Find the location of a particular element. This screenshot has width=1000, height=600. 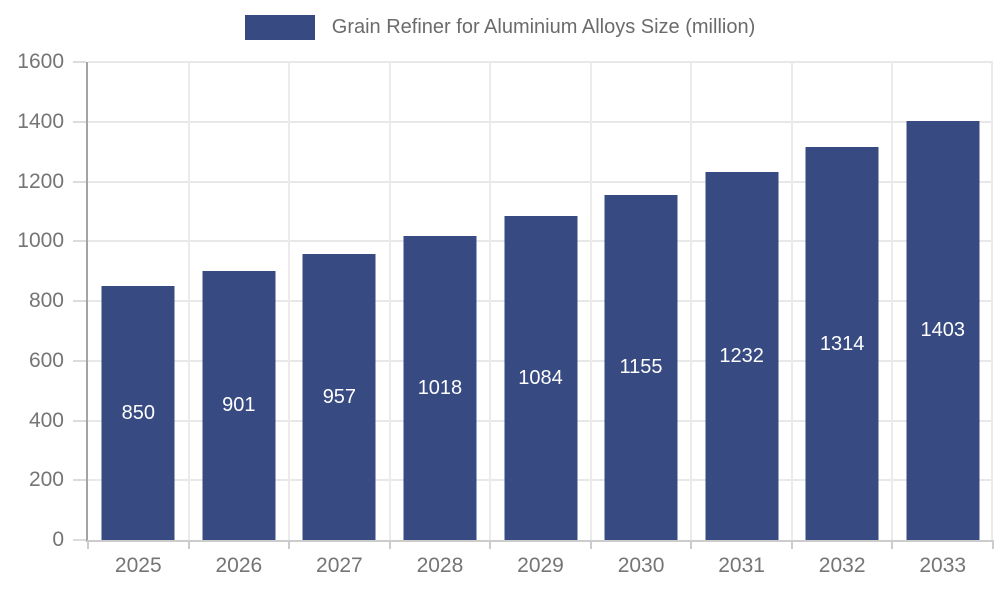

x-tick-label: 2032 is located at coordinates (842, 565).